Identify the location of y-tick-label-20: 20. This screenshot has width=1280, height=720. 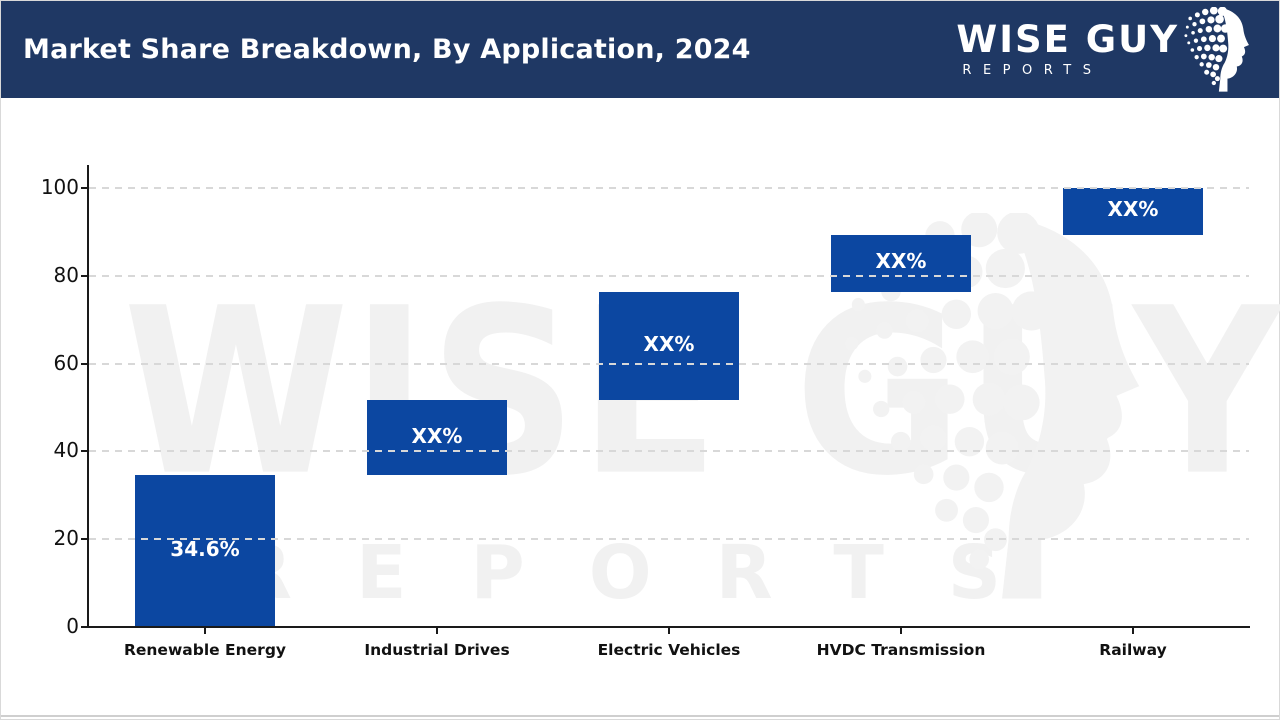
(66, 538).